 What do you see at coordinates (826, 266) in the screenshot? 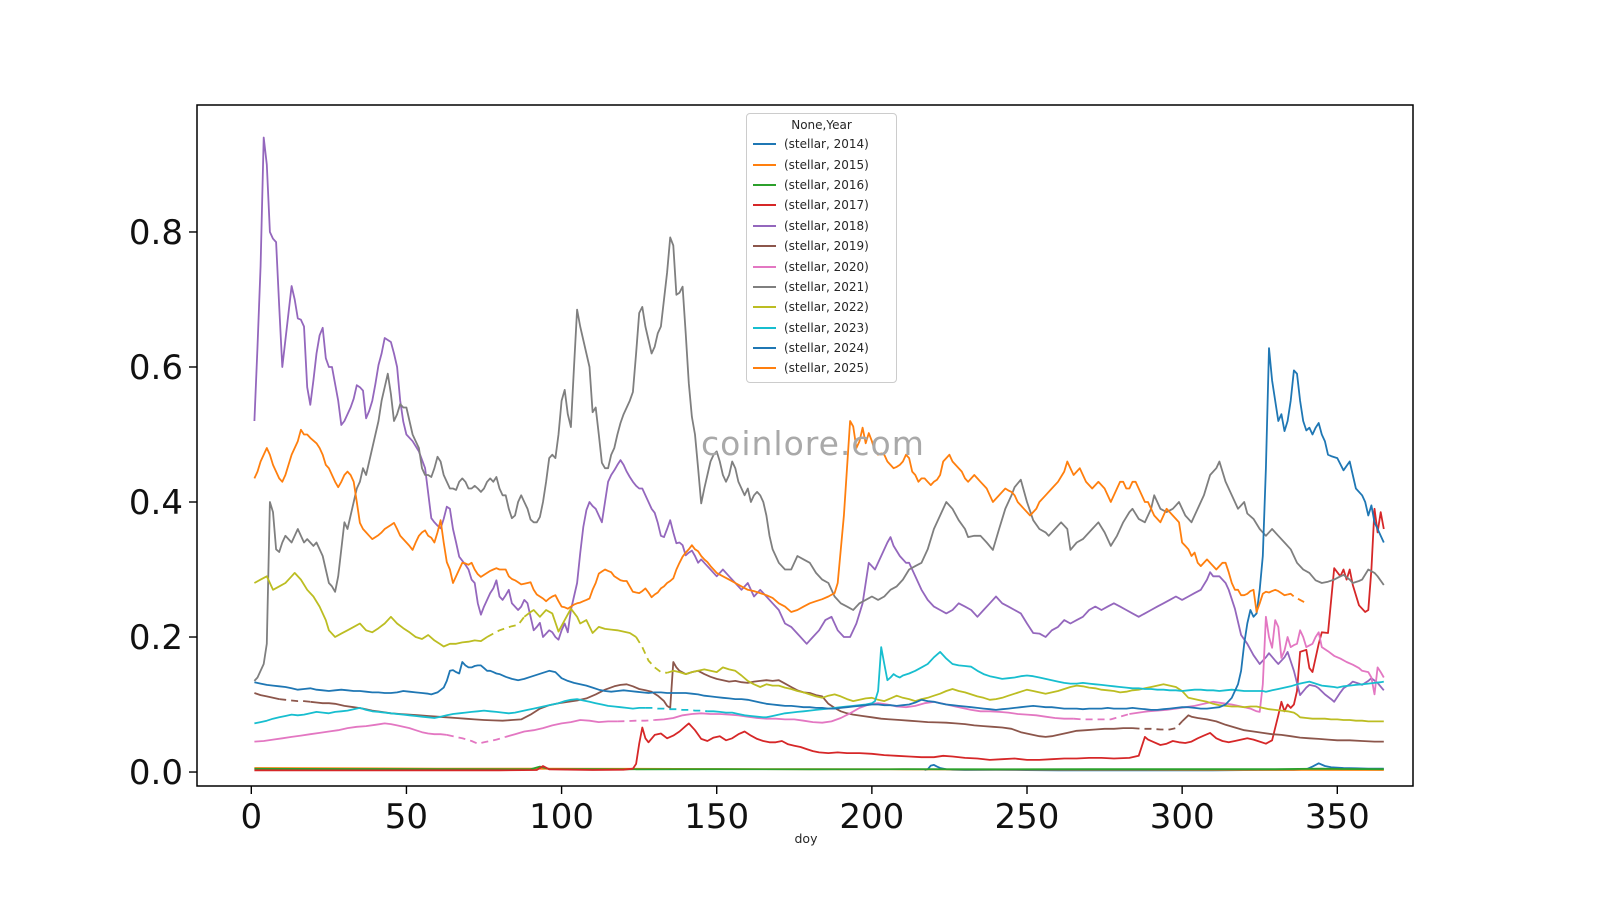
I see `legend-item-label: (stellar, 2020)` at bounding box center [826, 266].